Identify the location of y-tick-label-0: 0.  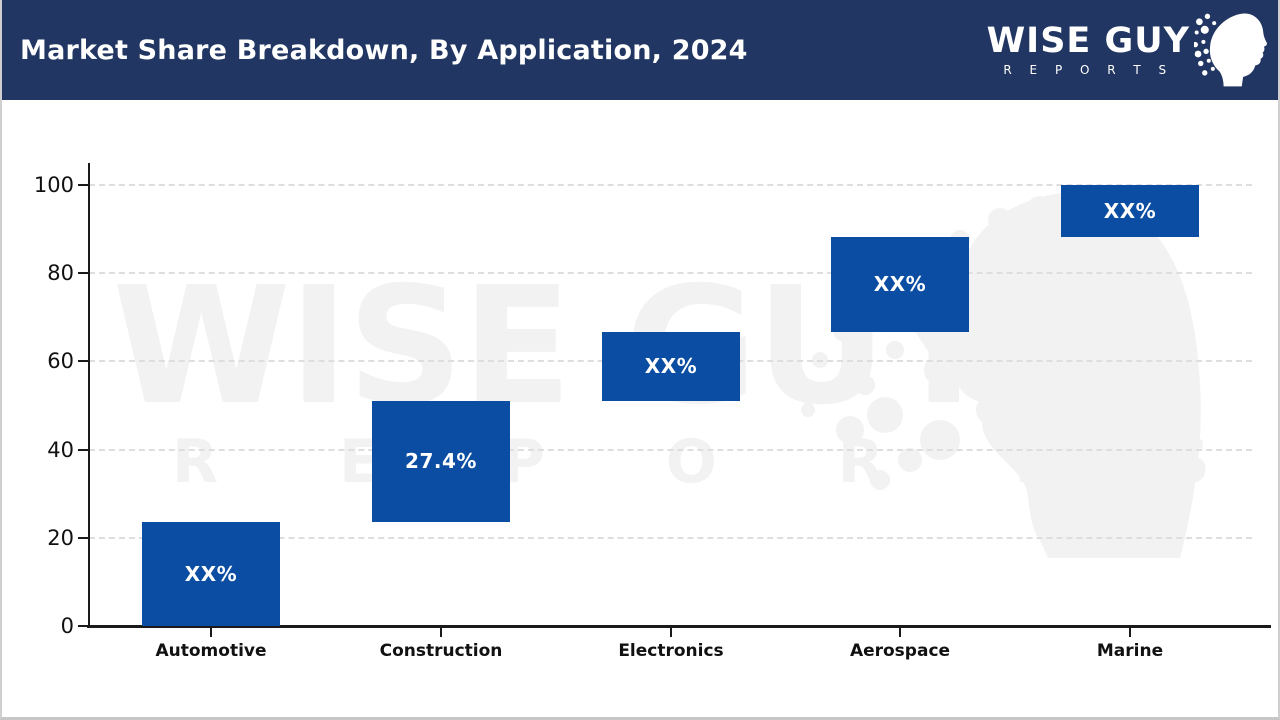
(67, 626).